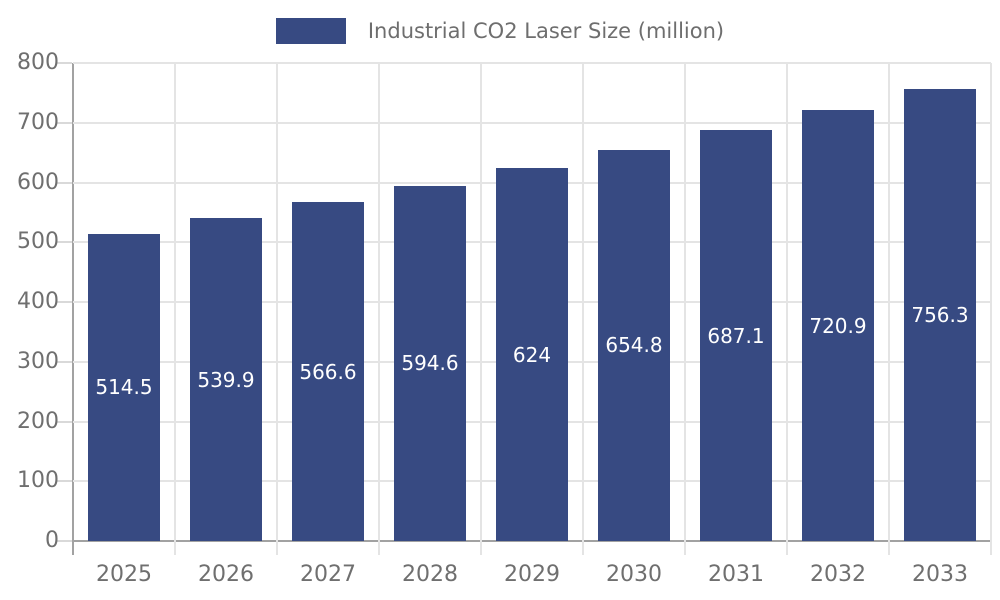 The image size is (1000, 600). What do you see at coordinates (38, 62) in the screenshot?
I see `y-tick-label-800: 800` at bounding box center [38, 62].